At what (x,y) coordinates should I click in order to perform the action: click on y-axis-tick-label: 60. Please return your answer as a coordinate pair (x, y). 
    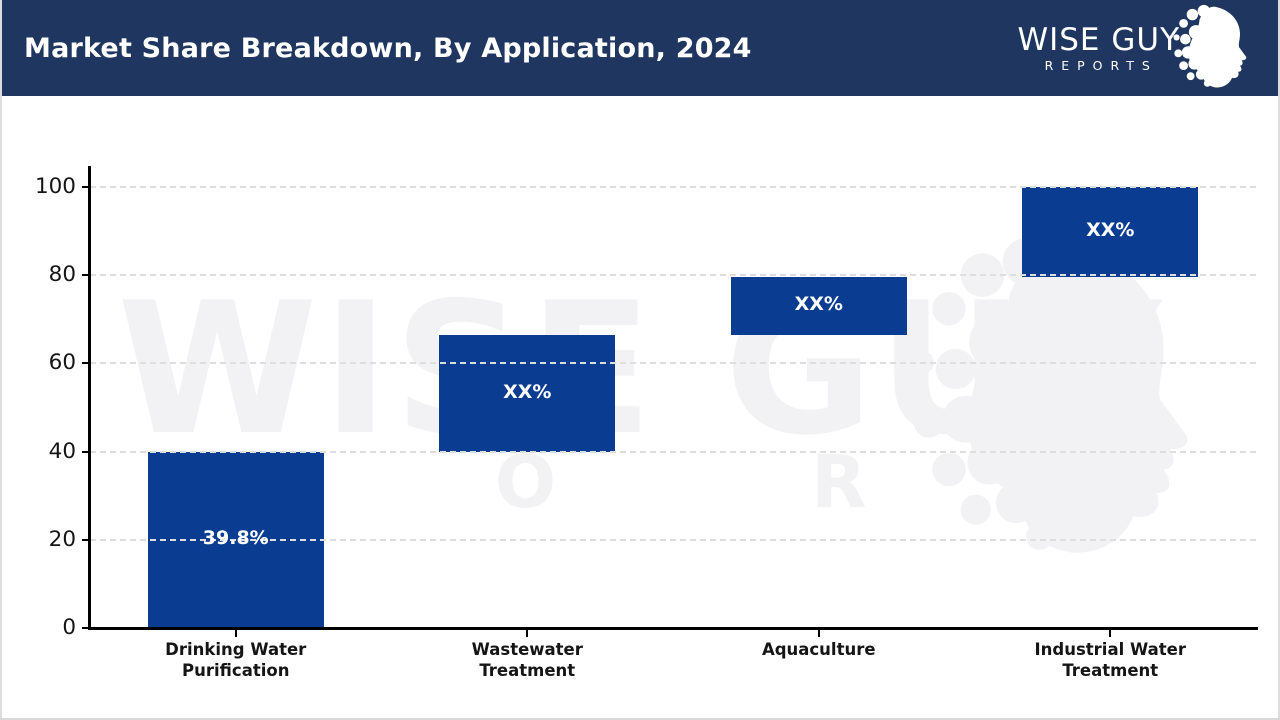
    Looking at the image, I should click on (62, 363).